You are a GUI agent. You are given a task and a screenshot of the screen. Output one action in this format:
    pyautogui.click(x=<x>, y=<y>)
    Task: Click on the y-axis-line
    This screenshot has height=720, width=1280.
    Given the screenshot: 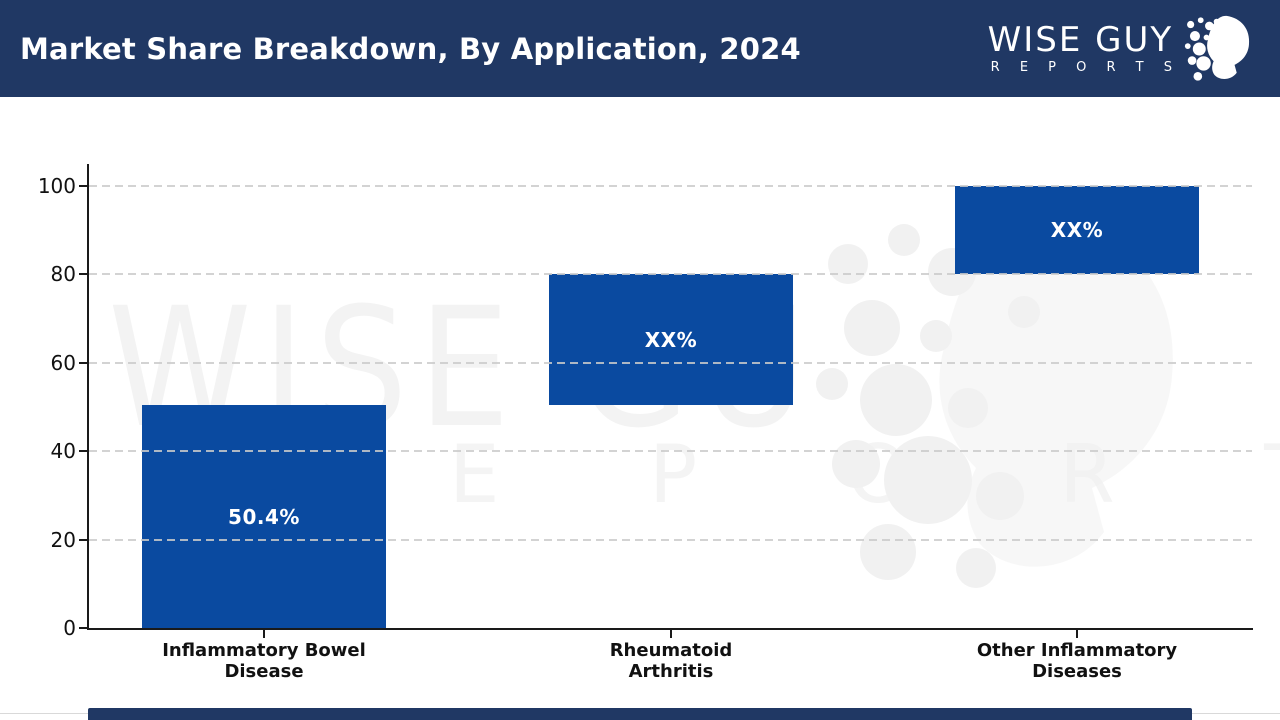 What is the action you would take?
    pyautogui.click(x=88, y=397)
    